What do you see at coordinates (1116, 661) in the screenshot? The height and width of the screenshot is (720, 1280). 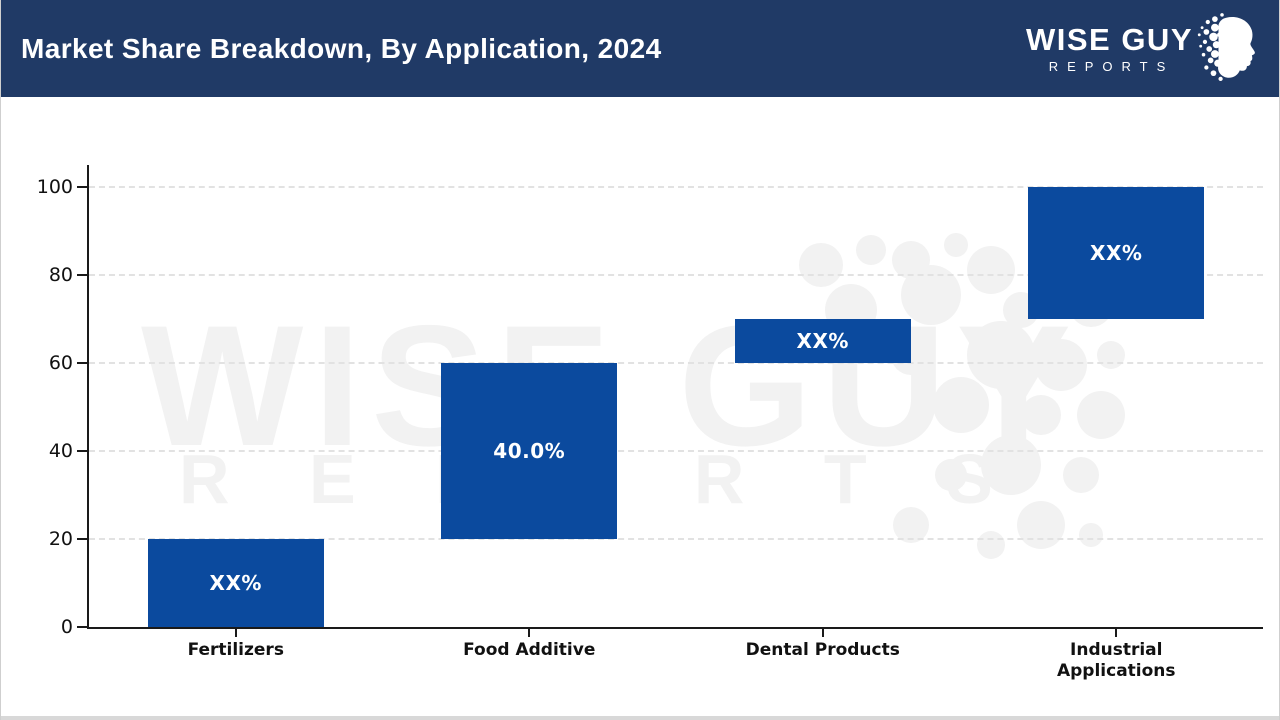 I see `x-category-label: Industrial Applications` at bounding box center [1116, 661].